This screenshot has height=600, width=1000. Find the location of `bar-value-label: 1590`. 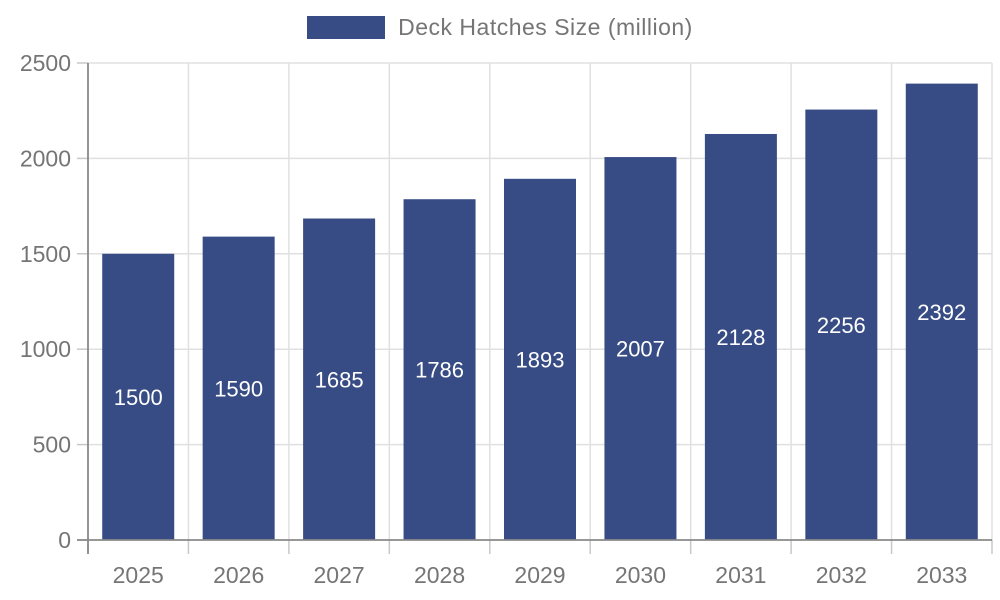

bar-value-label: 1590 is located at coordinates (238, 388).